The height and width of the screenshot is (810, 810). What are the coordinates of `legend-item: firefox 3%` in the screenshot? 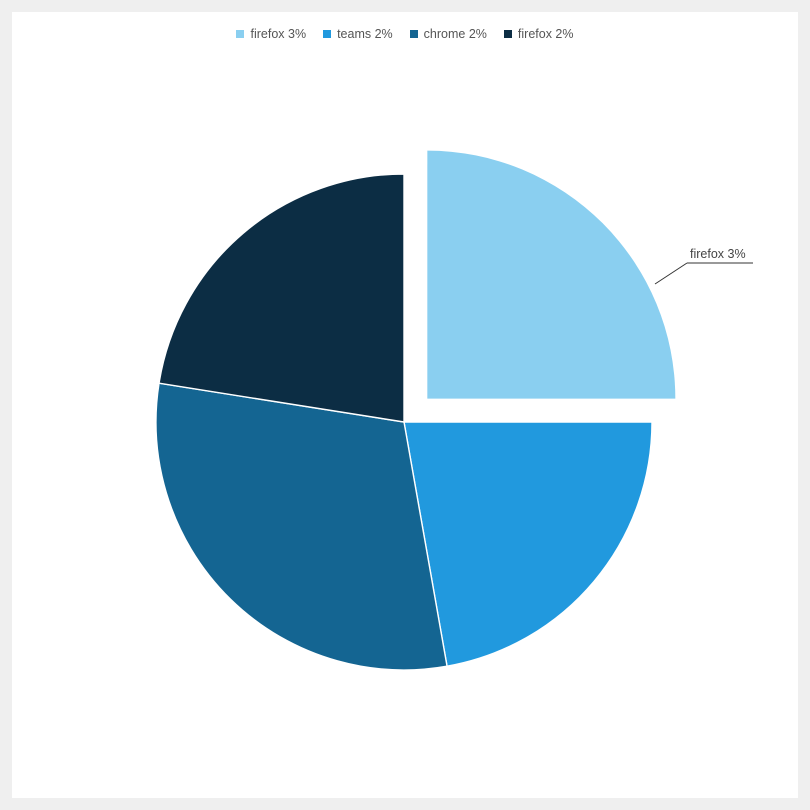 It's located at (271, 34).